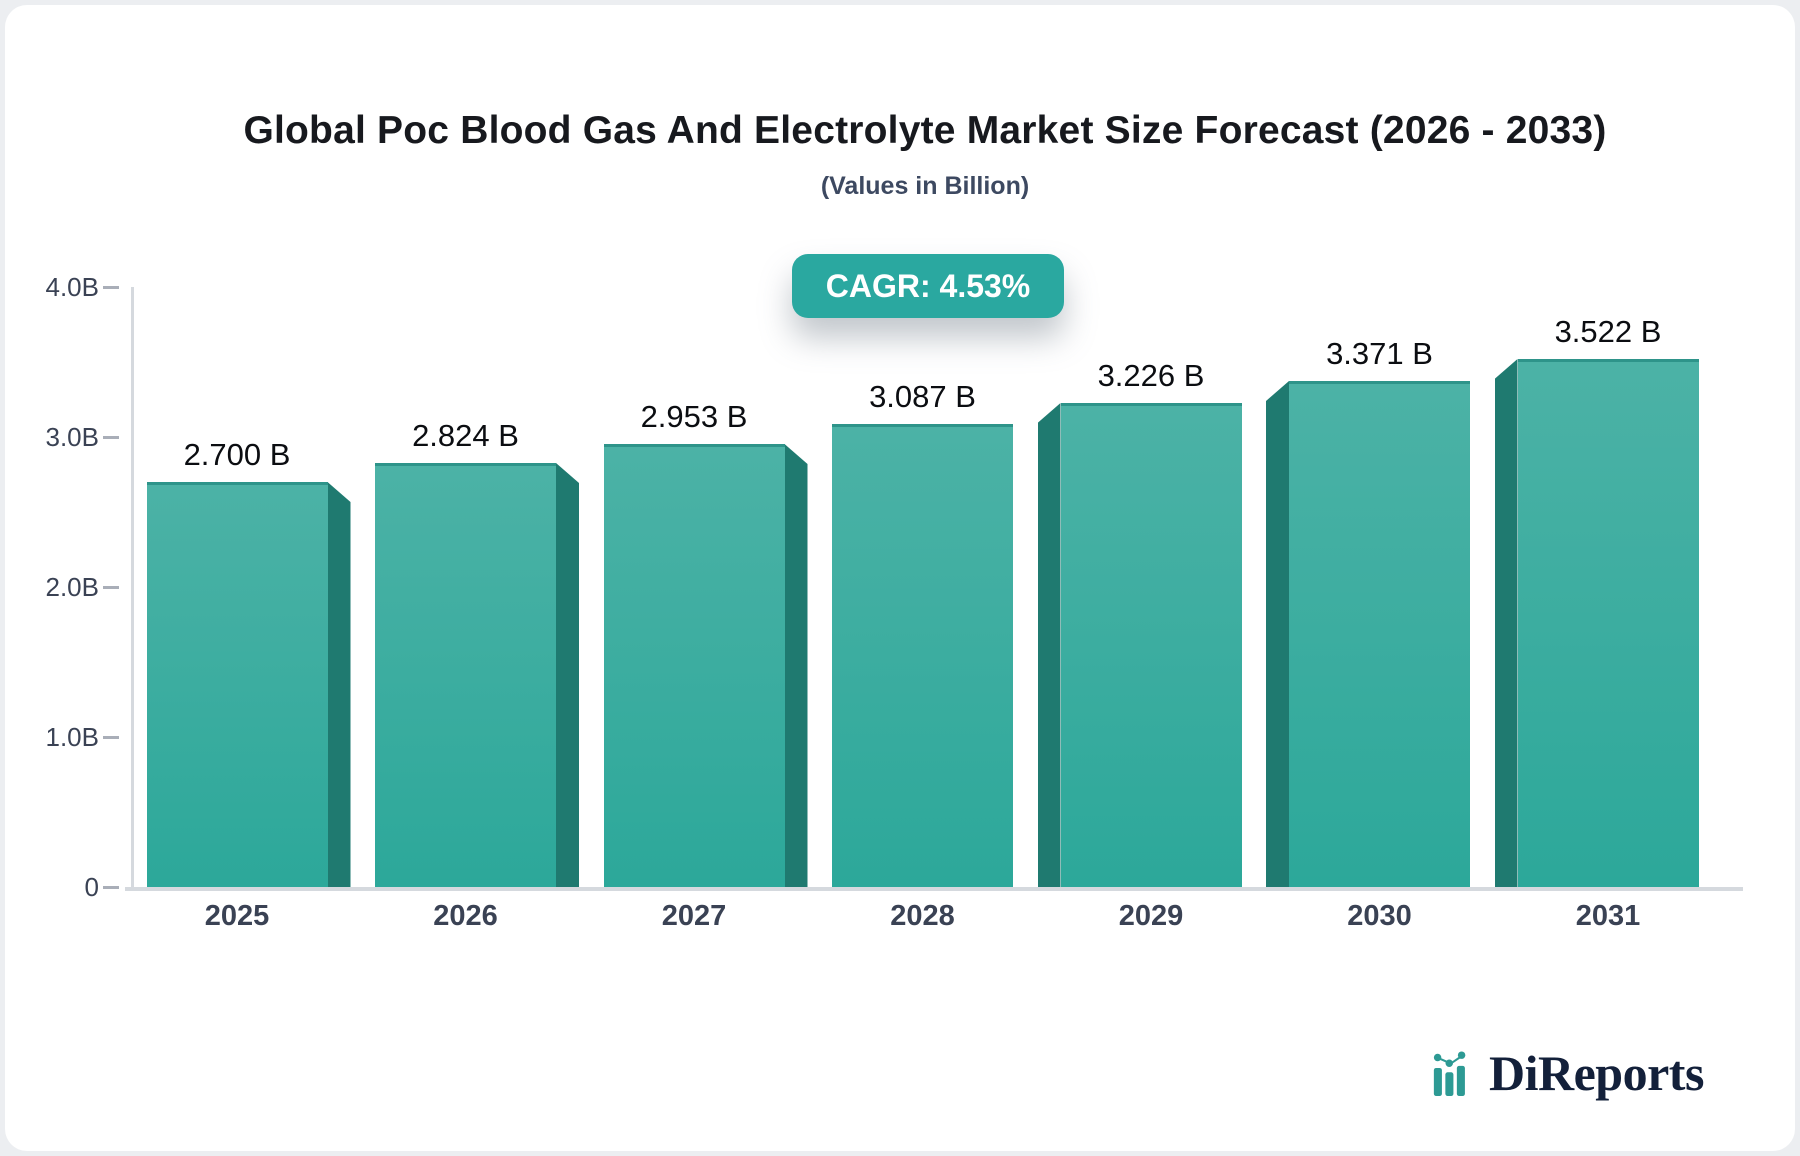 The width and height of the screenshot is (1800, 1156). I want to click on x-axis-label: 2025, so click(237, 916).